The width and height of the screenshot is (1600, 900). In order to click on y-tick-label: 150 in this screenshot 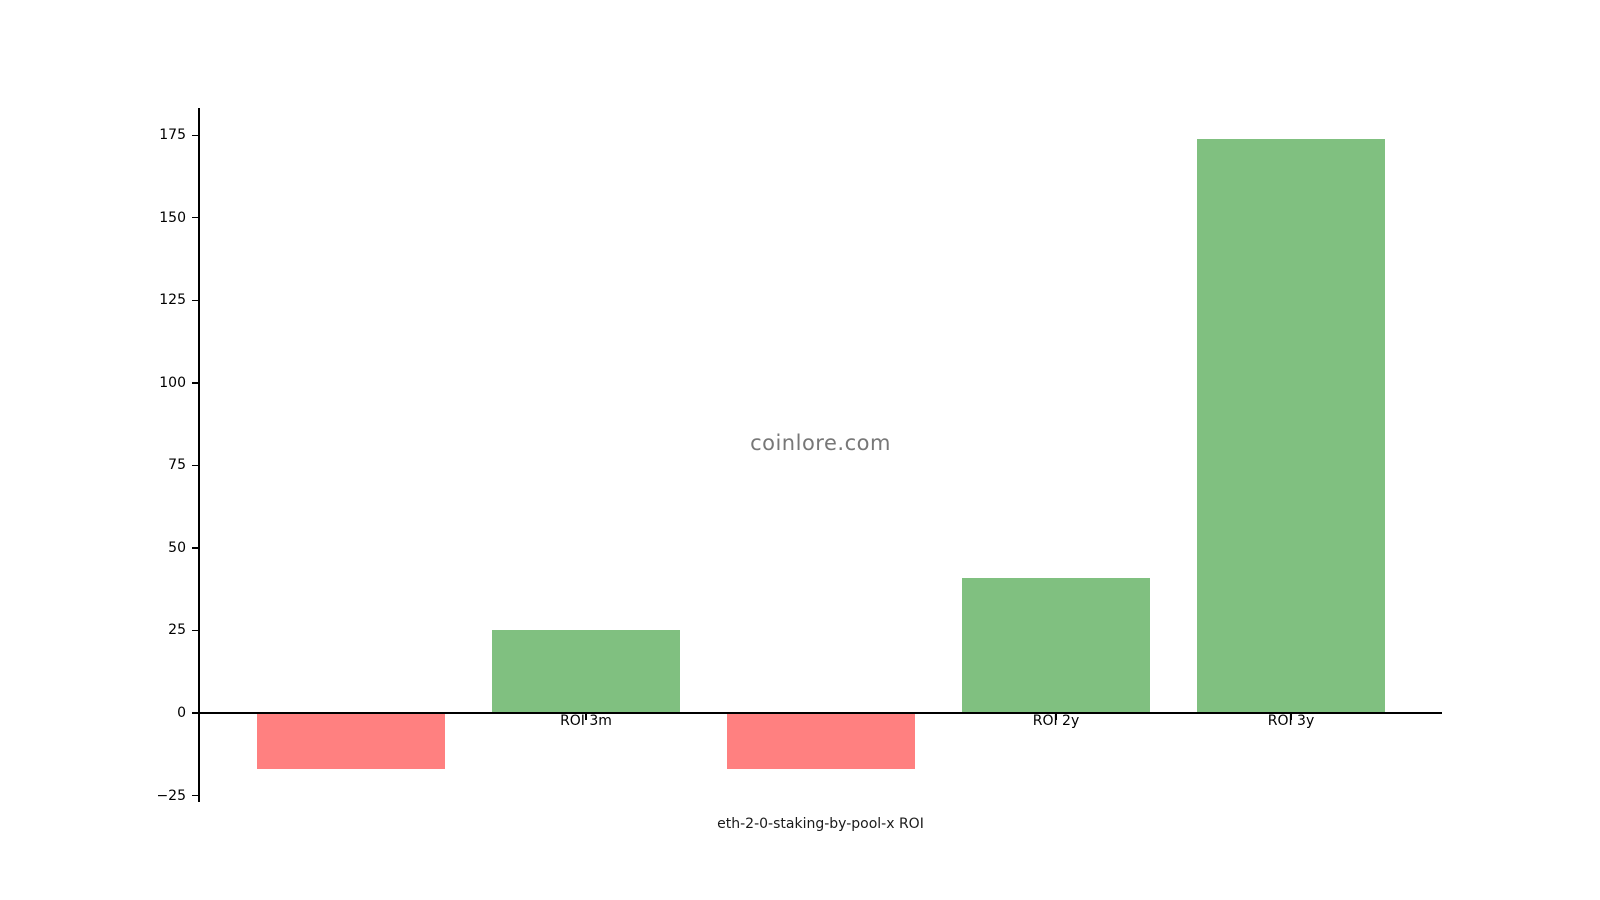, I will do `click(172, 217)`.